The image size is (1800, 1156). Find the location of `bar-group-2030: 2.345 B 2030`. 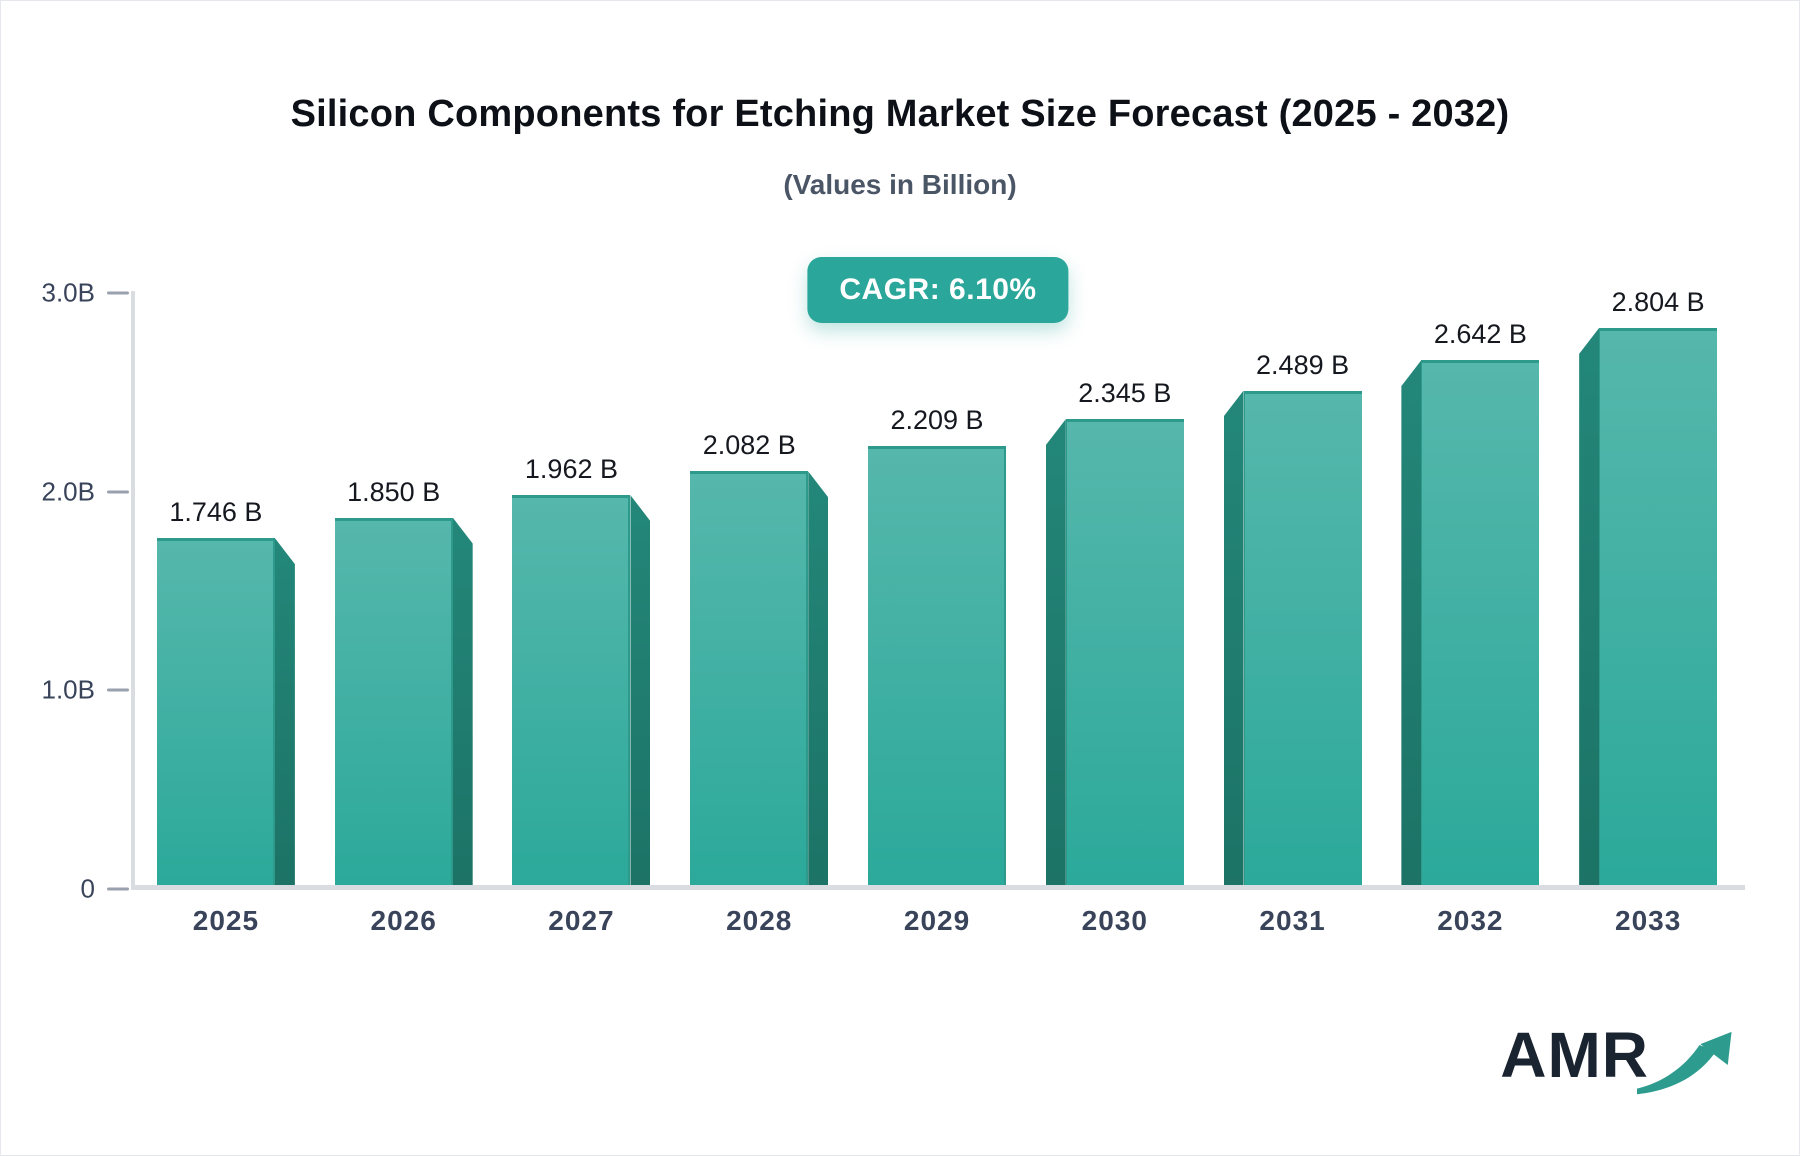

bar-group-2030: 2.345 B 2030 is located at coordinates (1115, 610).